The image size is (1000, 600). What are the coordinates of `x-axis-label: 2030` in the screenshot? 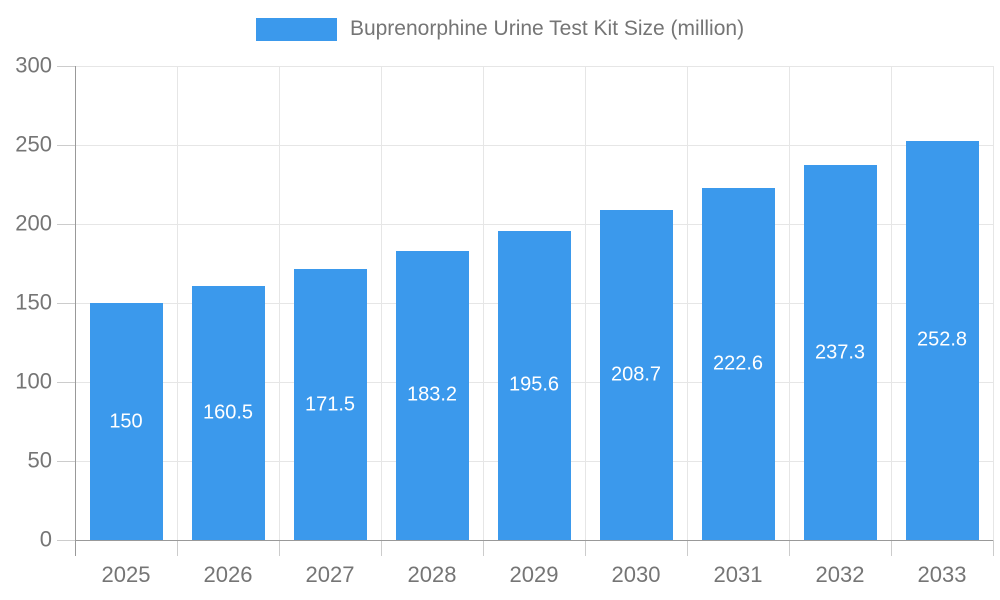 It's located at (636, 574).